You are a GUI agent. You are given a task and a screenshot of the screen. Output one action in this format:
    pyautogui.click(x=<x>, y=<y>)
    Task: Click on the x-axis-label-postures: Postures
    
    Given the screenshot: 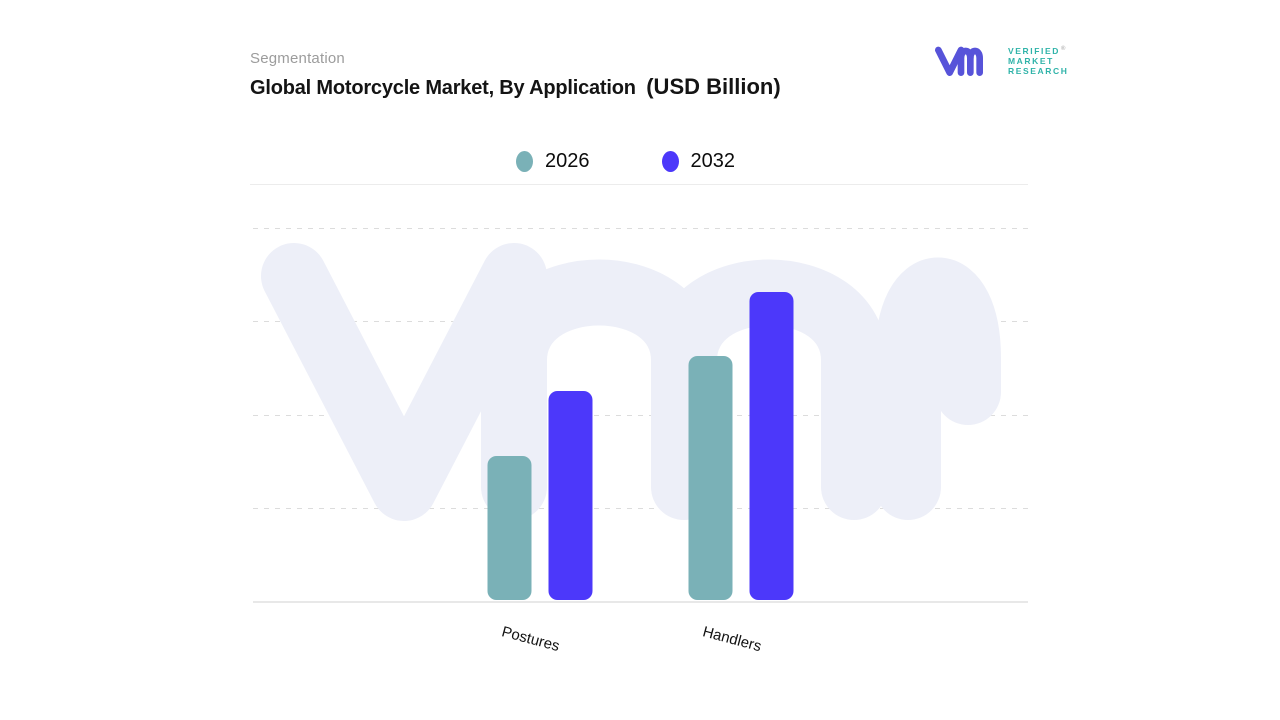 What is the action you would take?
    pyautogui.click(x=530, y=639)
    